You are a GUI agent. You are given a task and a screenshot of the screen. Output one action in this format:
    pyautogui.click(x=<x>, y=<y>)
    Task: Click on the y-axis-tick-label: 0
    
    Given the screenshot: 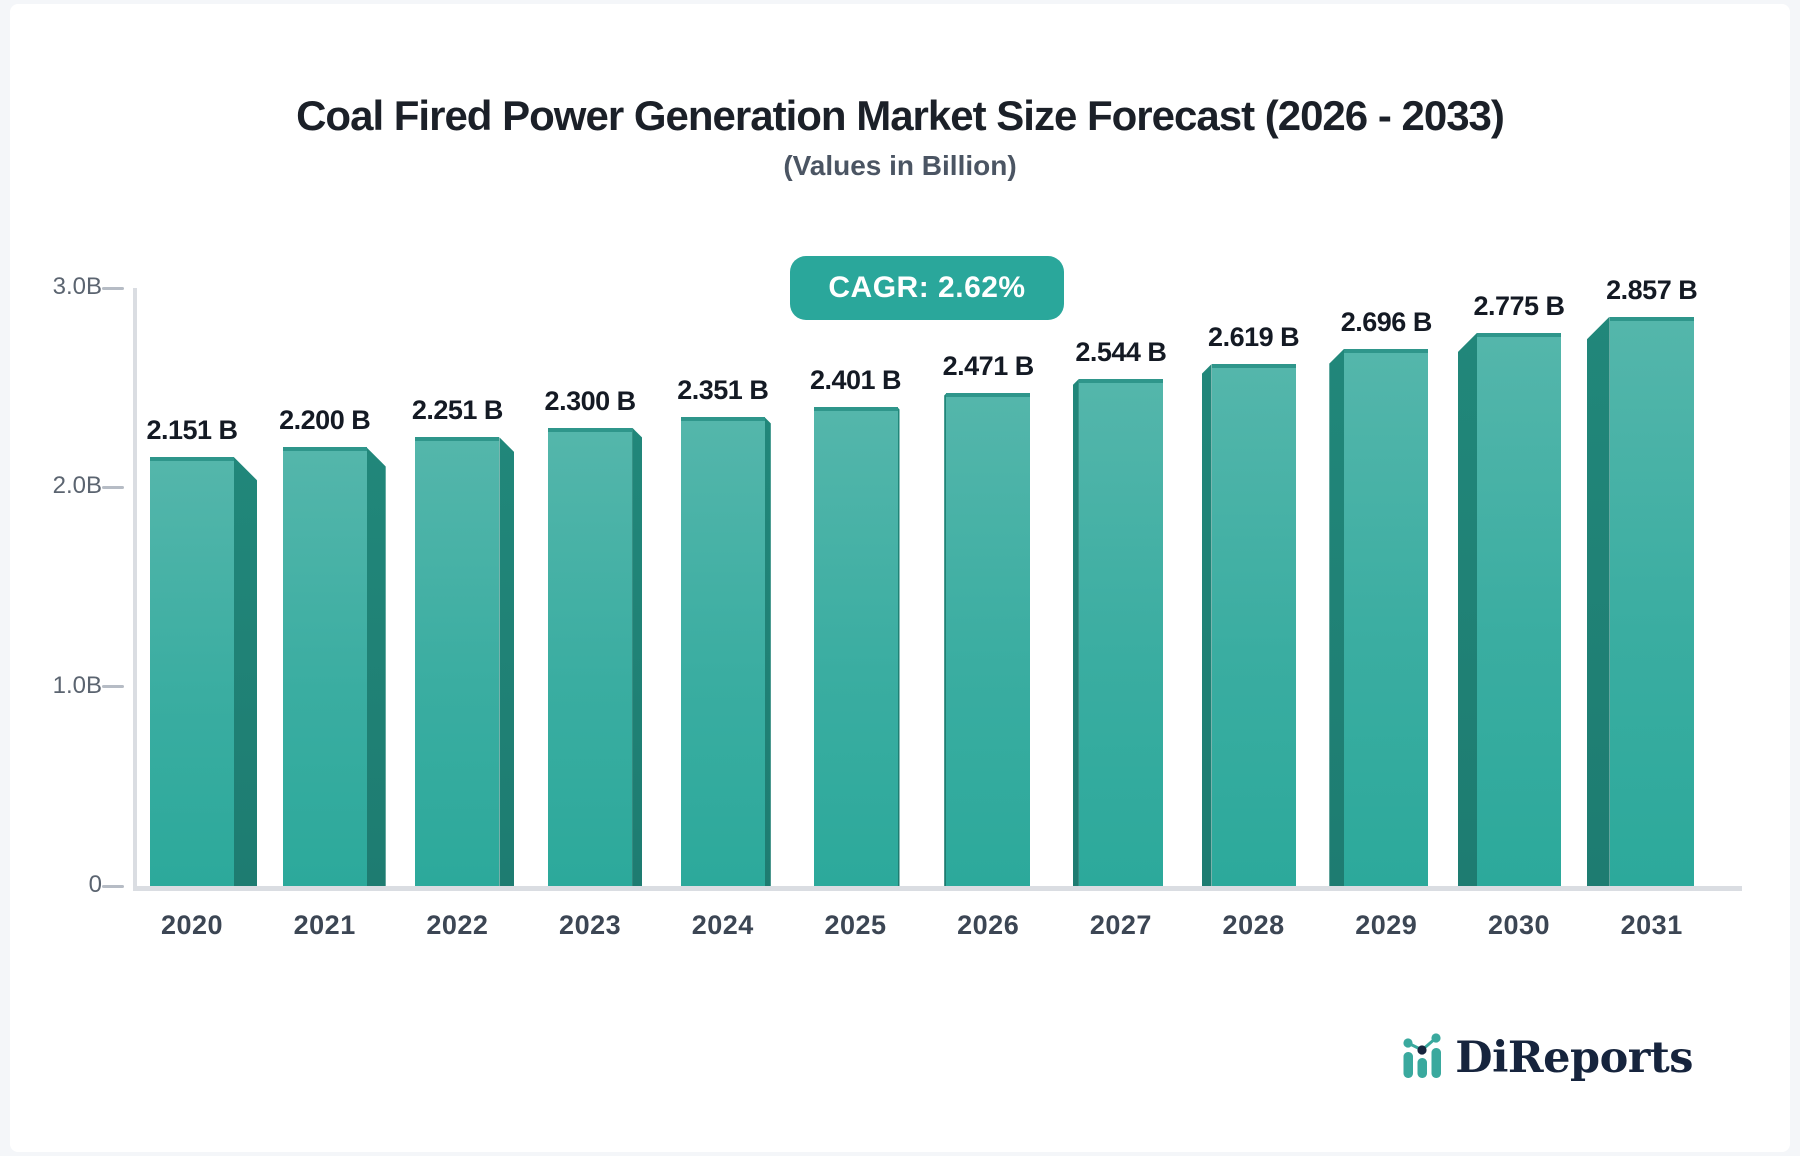 What is the action you would take?
    pyautogui.click(x=95, y=884)
    